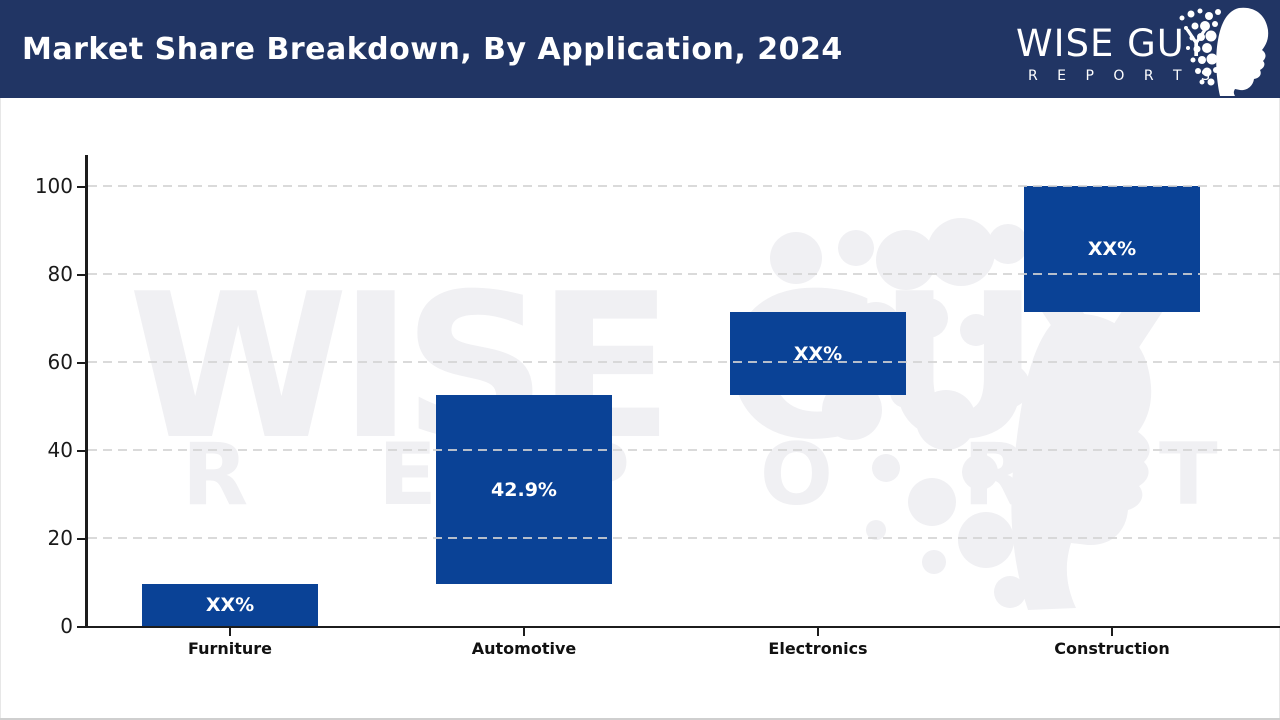  I want to click on bar-electronics: XX%, so click(818, 353).